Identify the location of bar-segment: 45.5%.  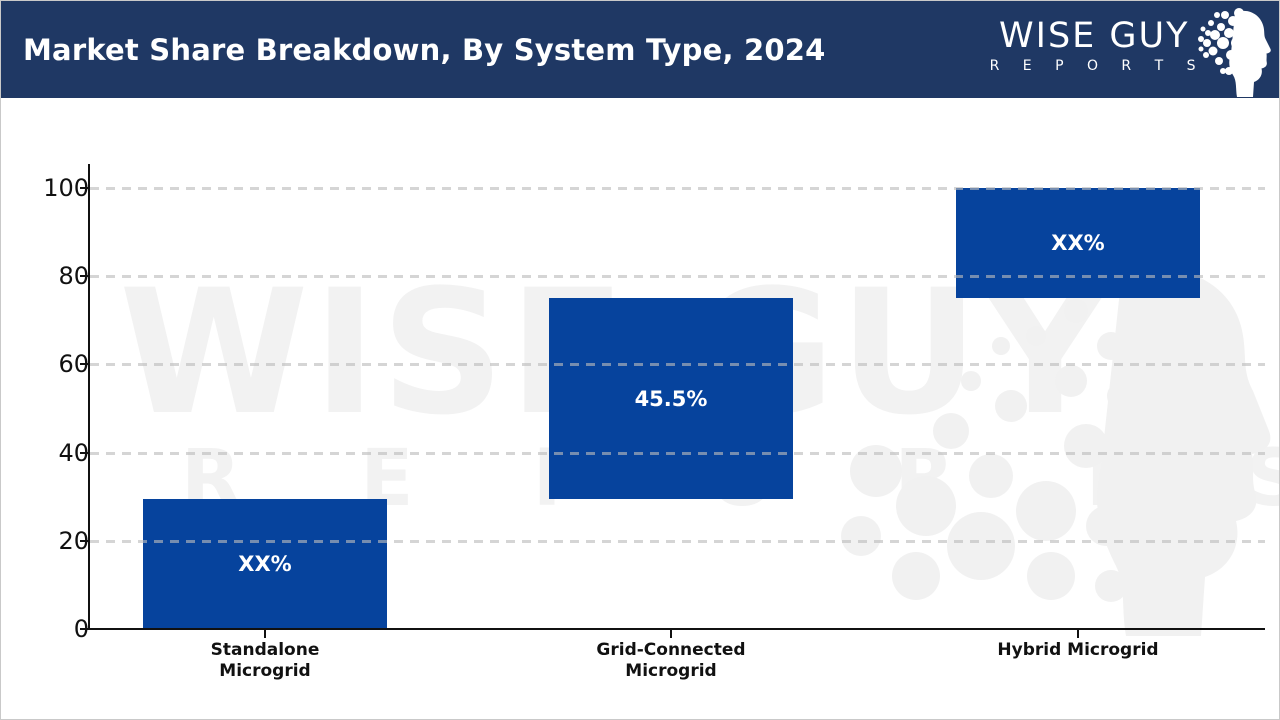
(671, 398).